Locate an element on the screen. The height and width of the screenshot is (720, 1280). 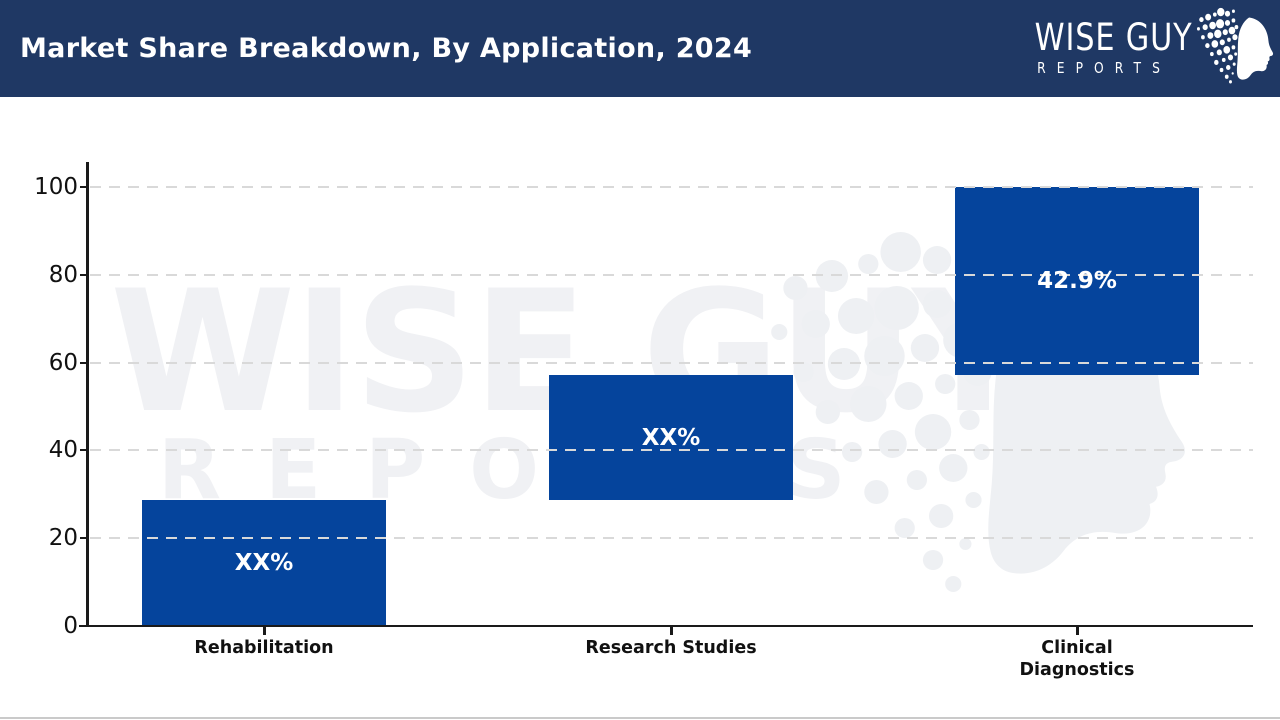
logo-text: WISE GUY REPORTS is located at coordinates (1113, 48).